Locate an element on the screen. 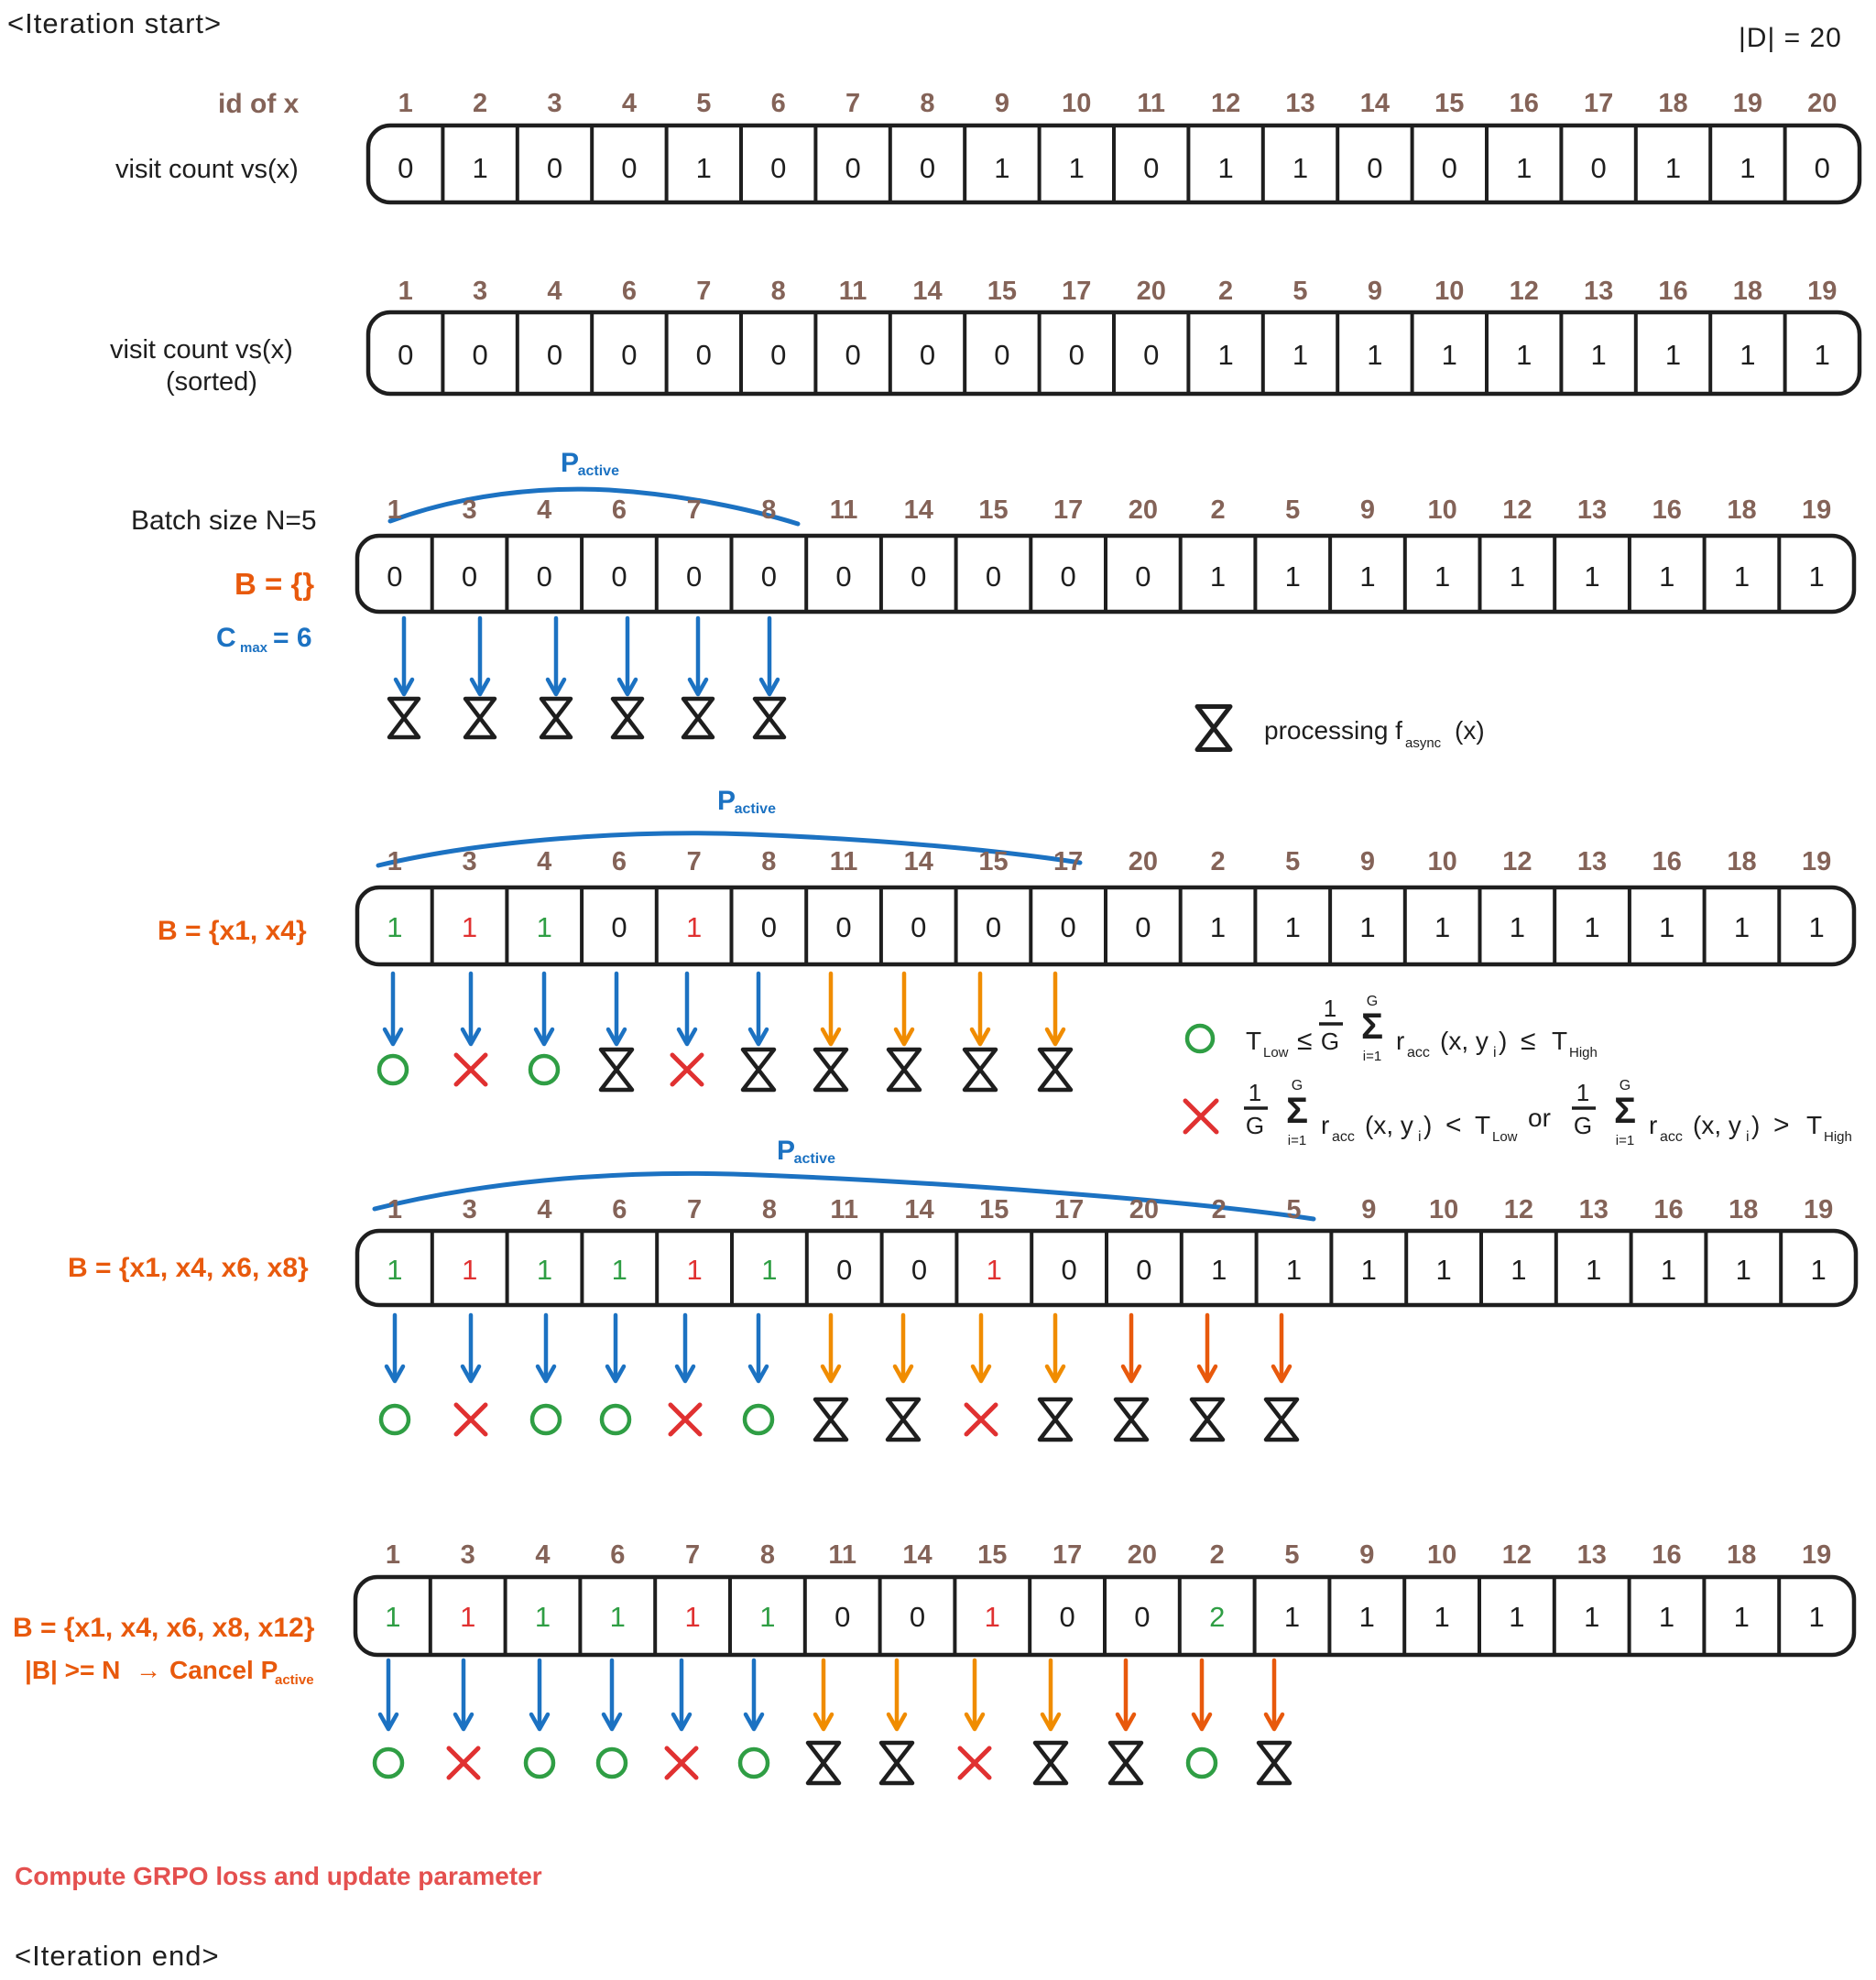  svg-text: 13 is located at coordinates (1299, 103).